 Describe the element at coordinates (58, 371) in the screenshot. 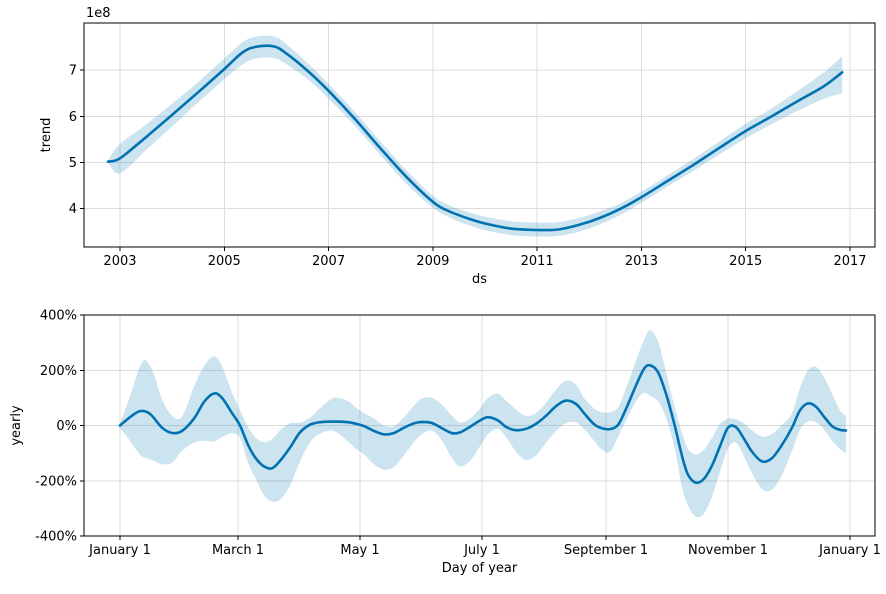

I see `y-tick-label: 200%` at that location.